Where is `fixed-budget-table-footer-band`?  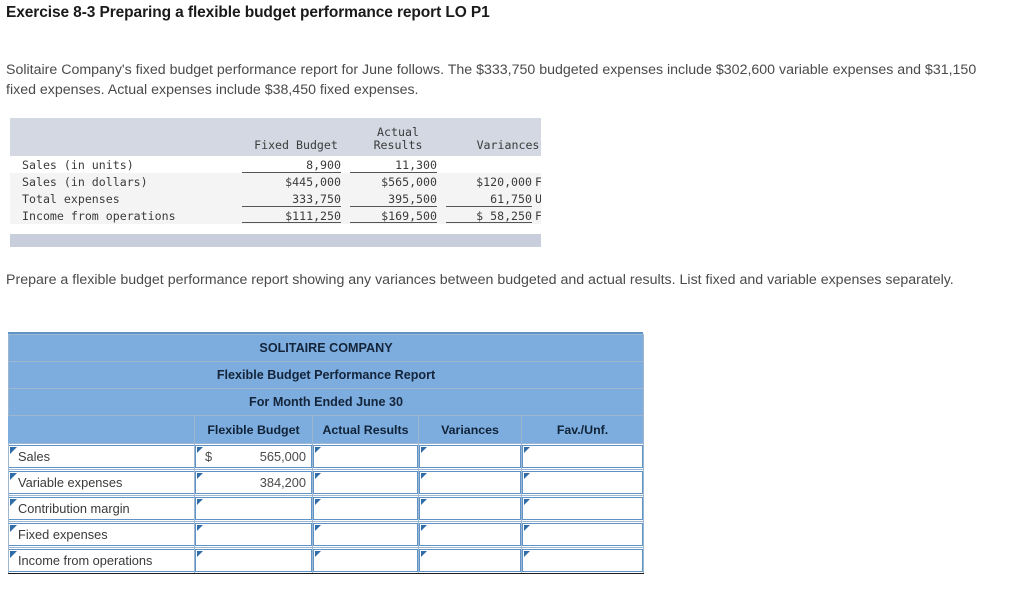 fixed-budget-table-footer-band is located at coordinates (275, 240).